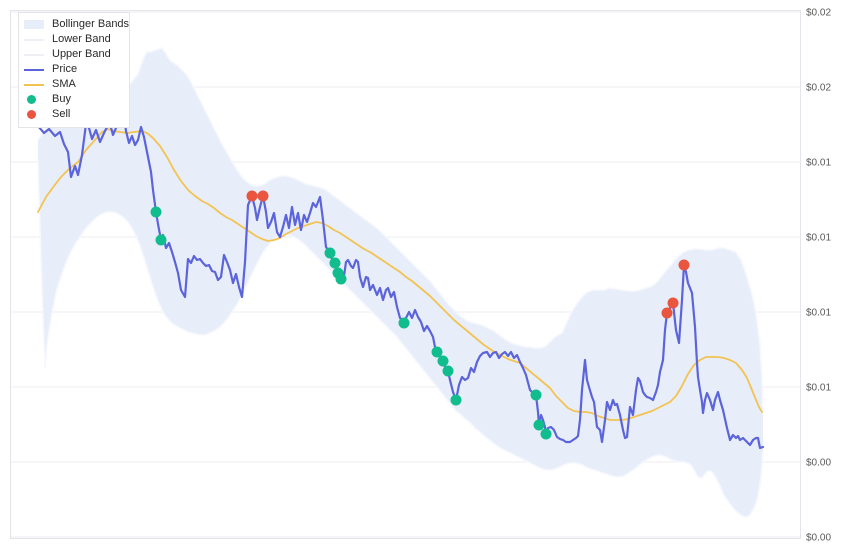 The height and width of the screenshot is (551, 842). I want to click on legend-item-upper-band: Upper Band, so click(73, 54).